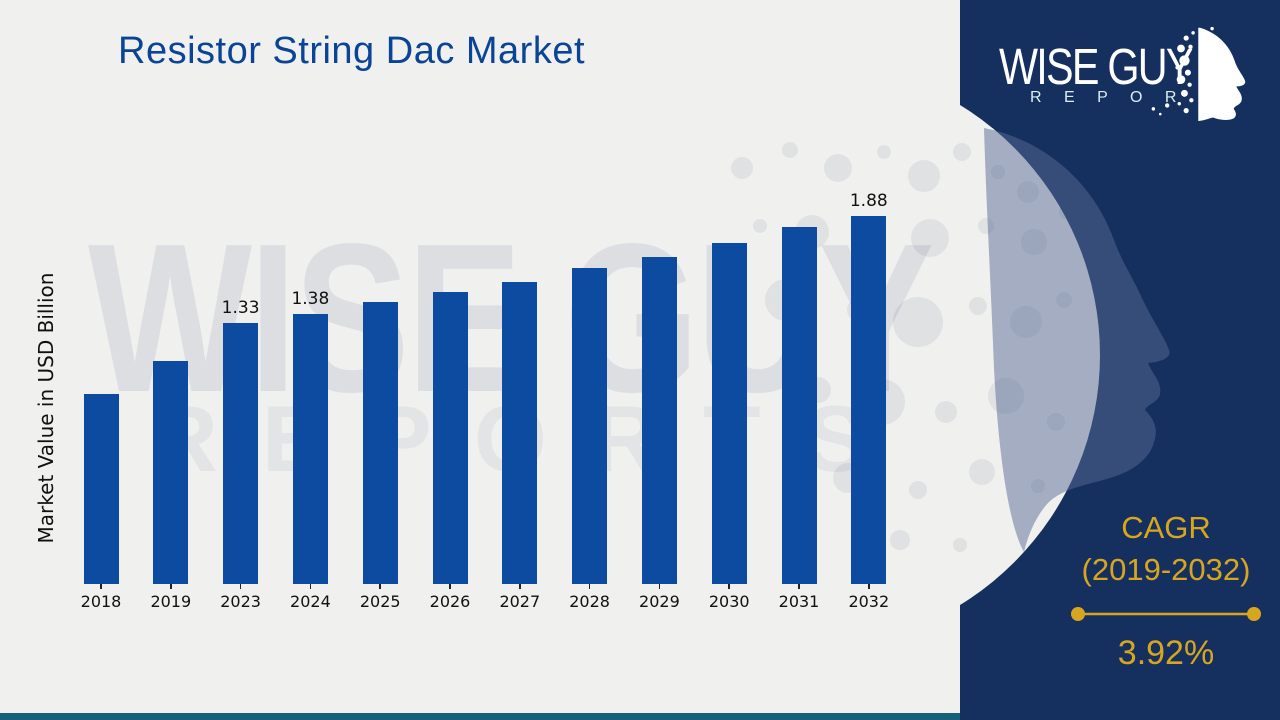 This screenshot has height=720, width=1280. Describe the element at coordinates (868, 201) in the screenshot. I see `bar-value-label-2032: 1.88` at that location.